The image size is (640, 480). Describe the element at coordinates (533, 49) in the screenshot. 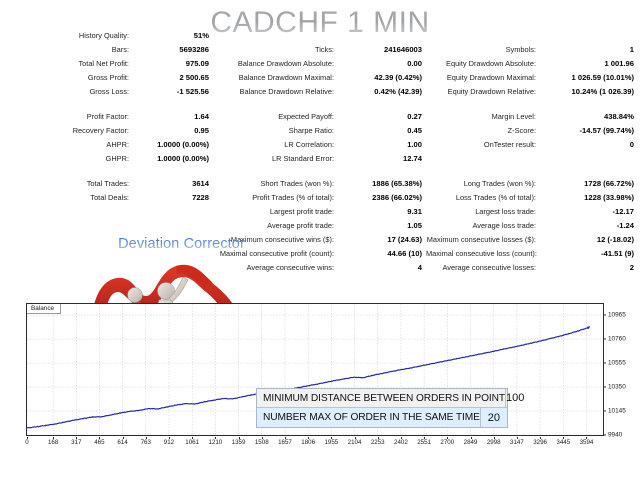

I see `stats-cell: Symbols: 1` at that location.